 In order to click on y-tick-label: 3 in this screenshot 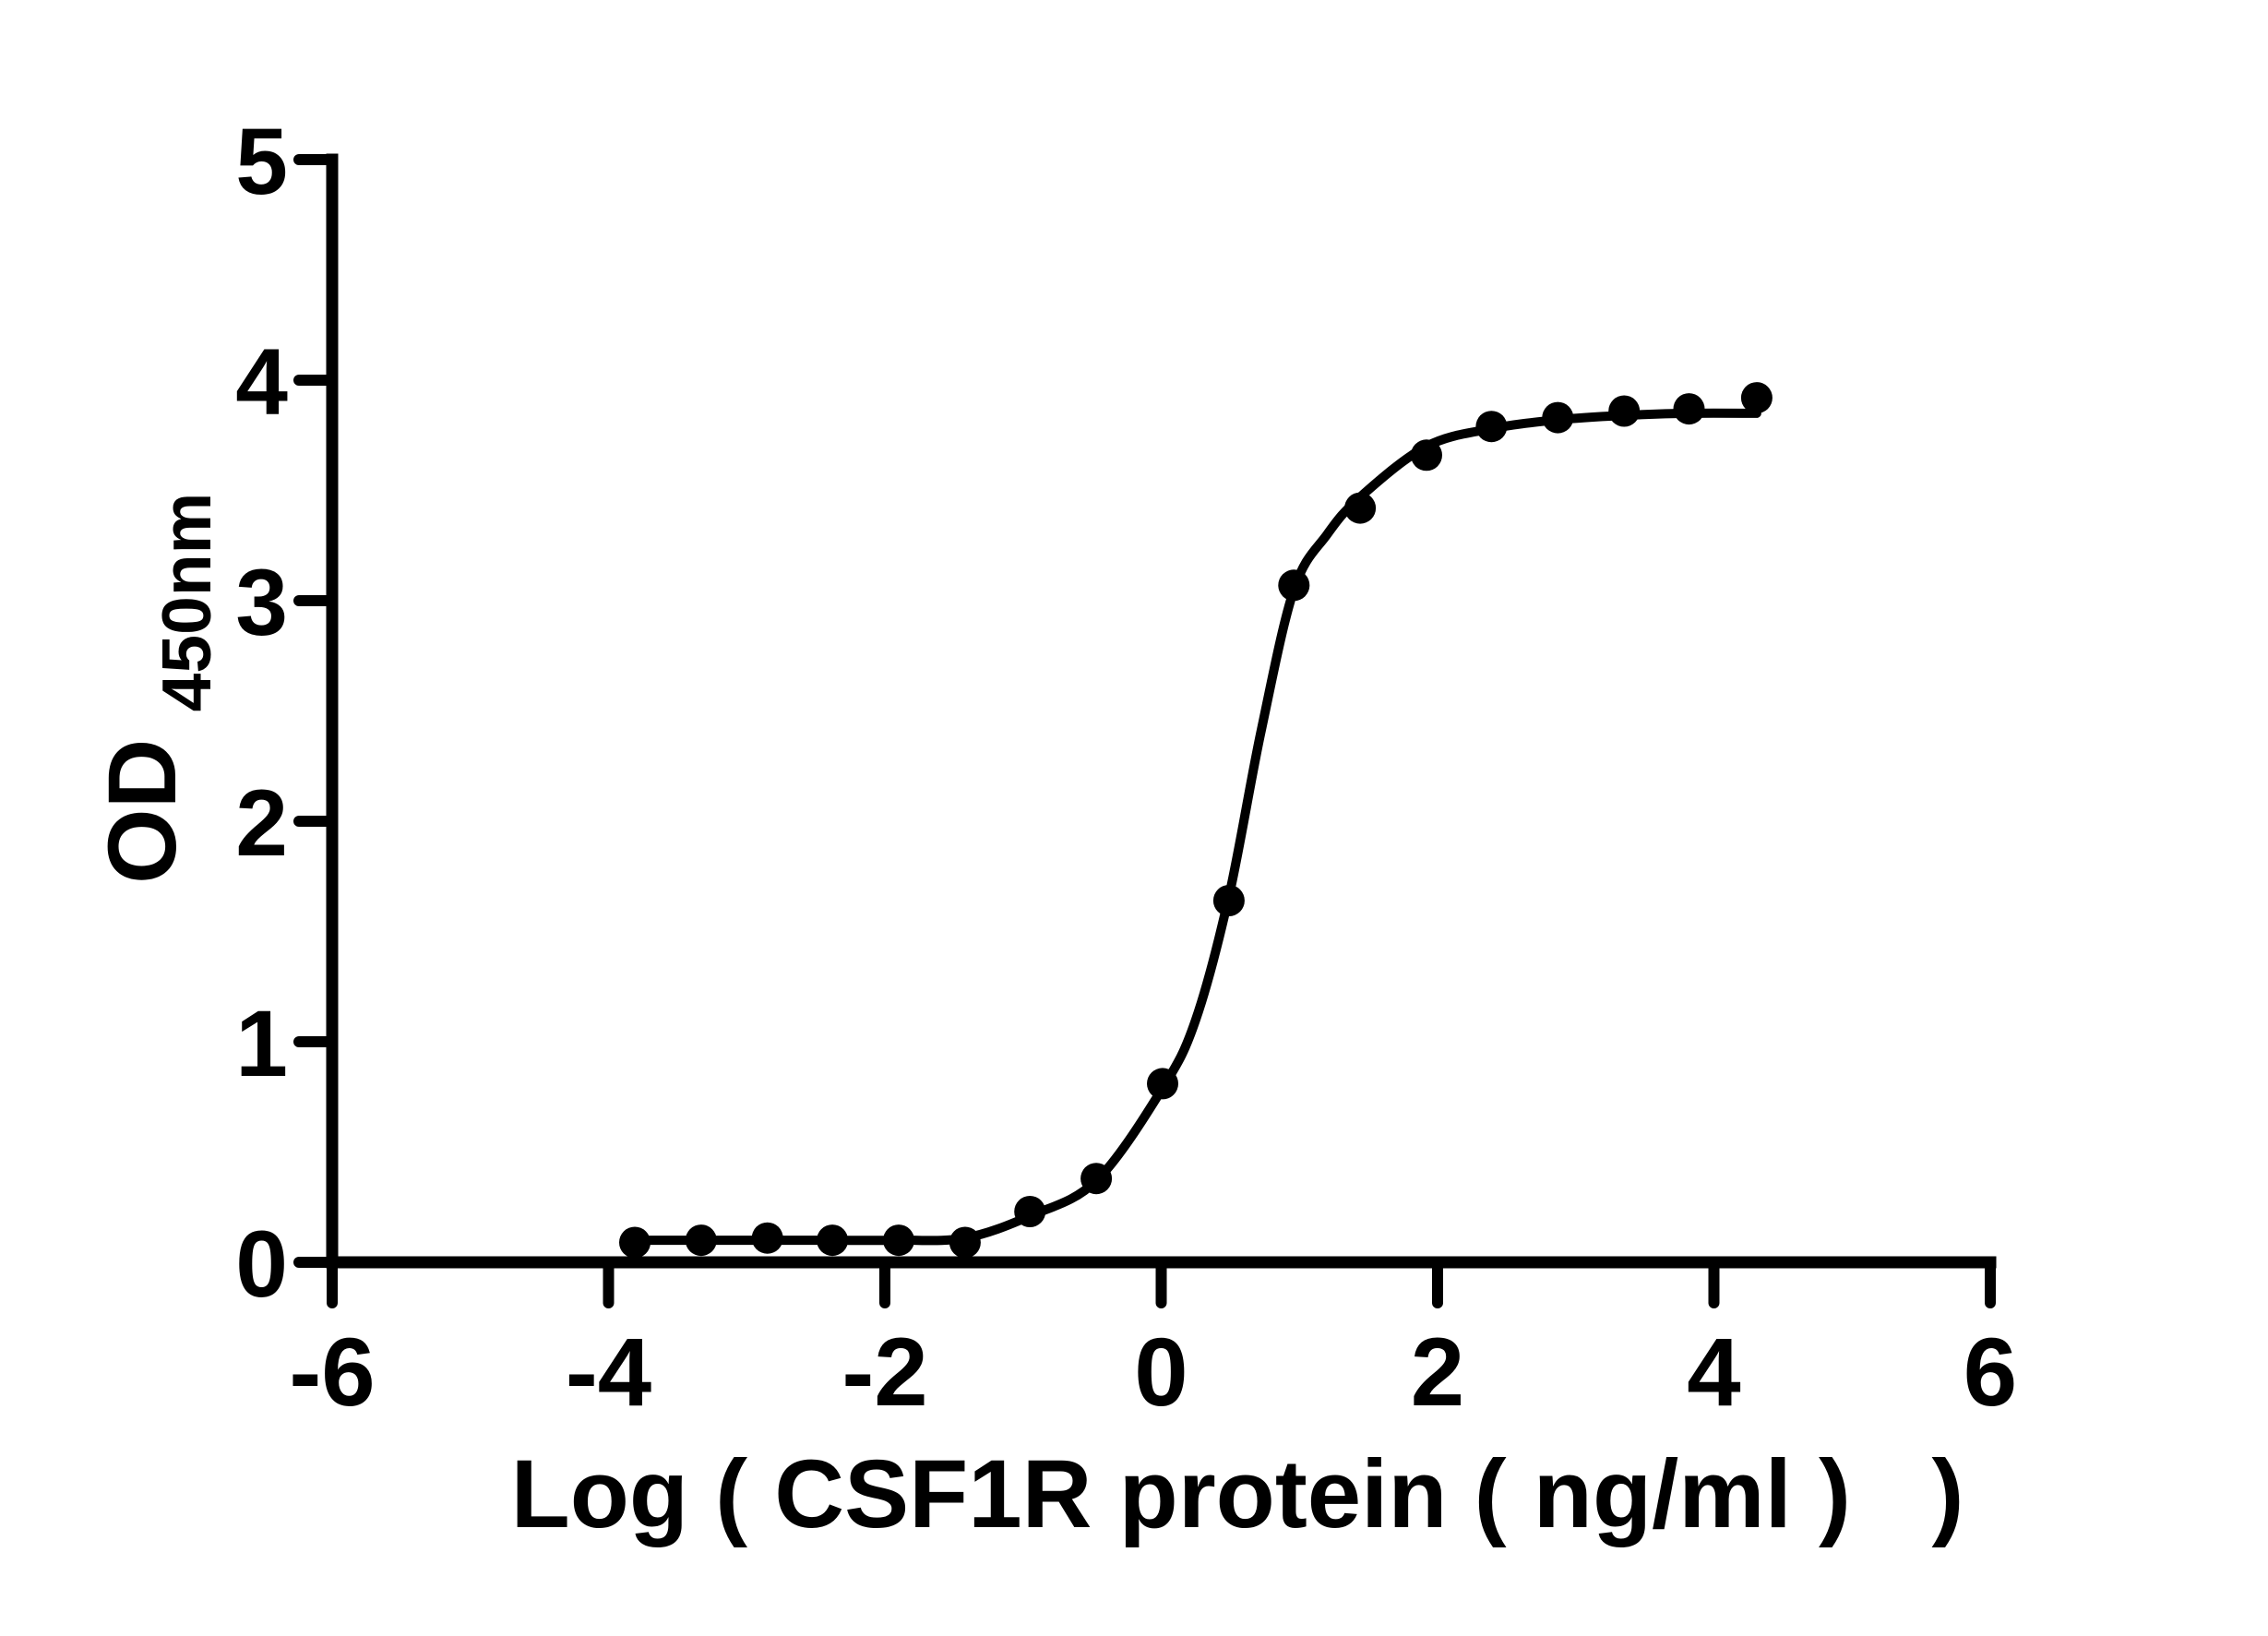, I will do `click(262, 602)`.